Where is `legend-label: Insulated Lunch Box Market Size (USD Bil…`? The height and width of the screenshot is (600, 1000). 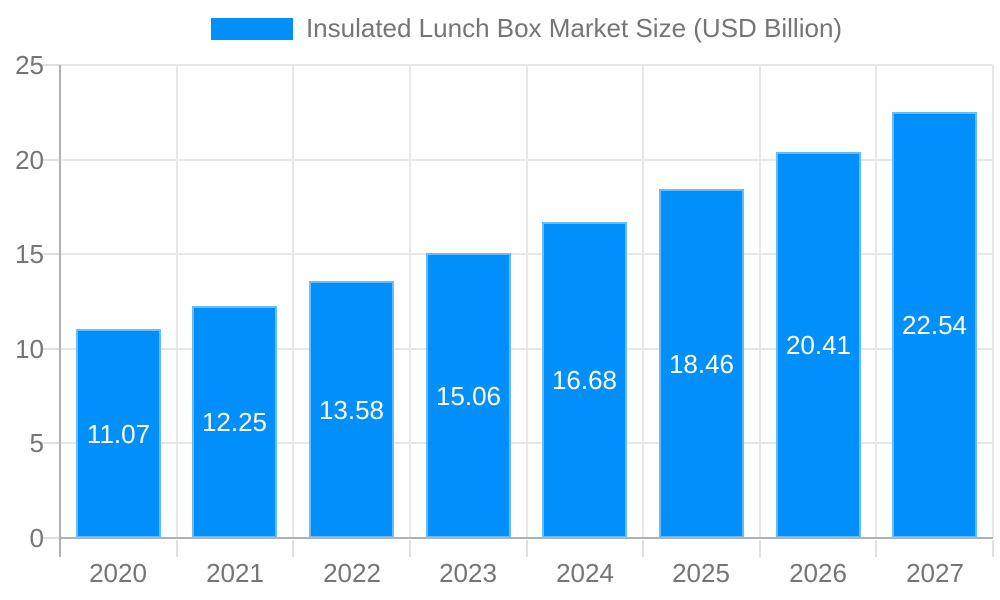
legend-label: Insulated Lunch Box Market Size (USD Bil… is located at coordinates (574, 28).